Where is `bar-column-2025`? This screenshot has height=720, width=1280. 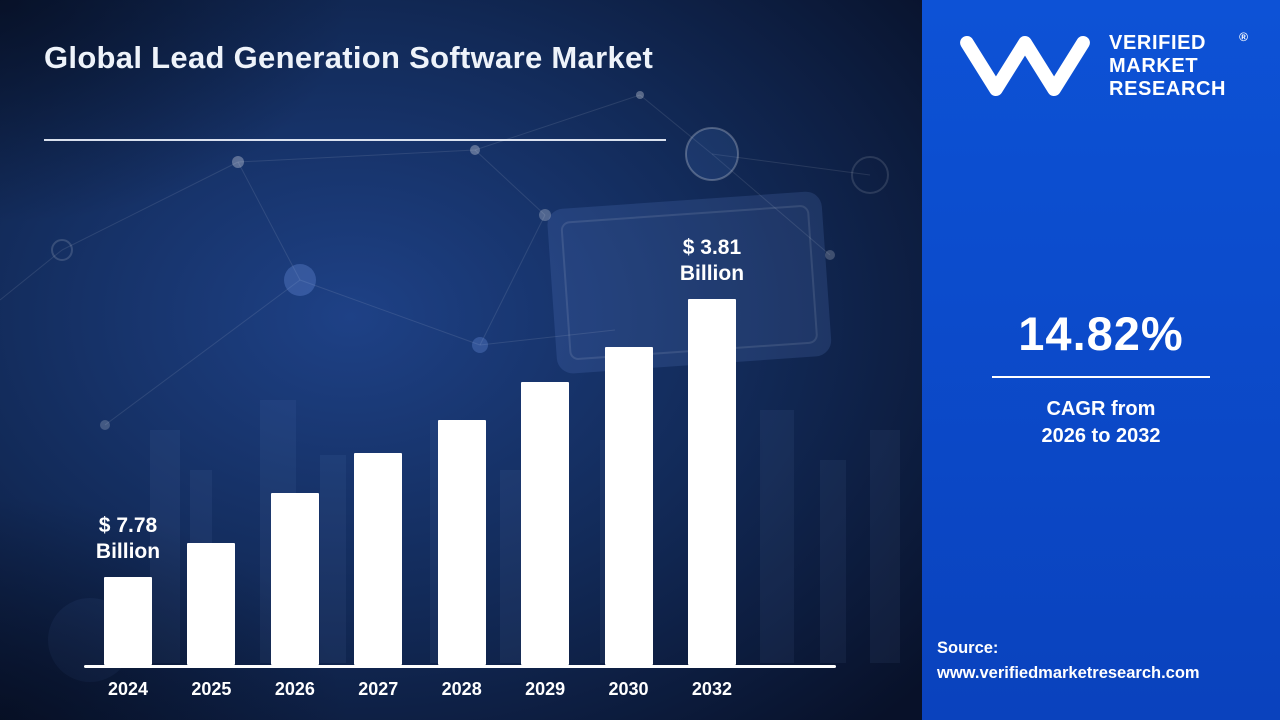 bar-column-2025 is located at coordinates (211, 475).